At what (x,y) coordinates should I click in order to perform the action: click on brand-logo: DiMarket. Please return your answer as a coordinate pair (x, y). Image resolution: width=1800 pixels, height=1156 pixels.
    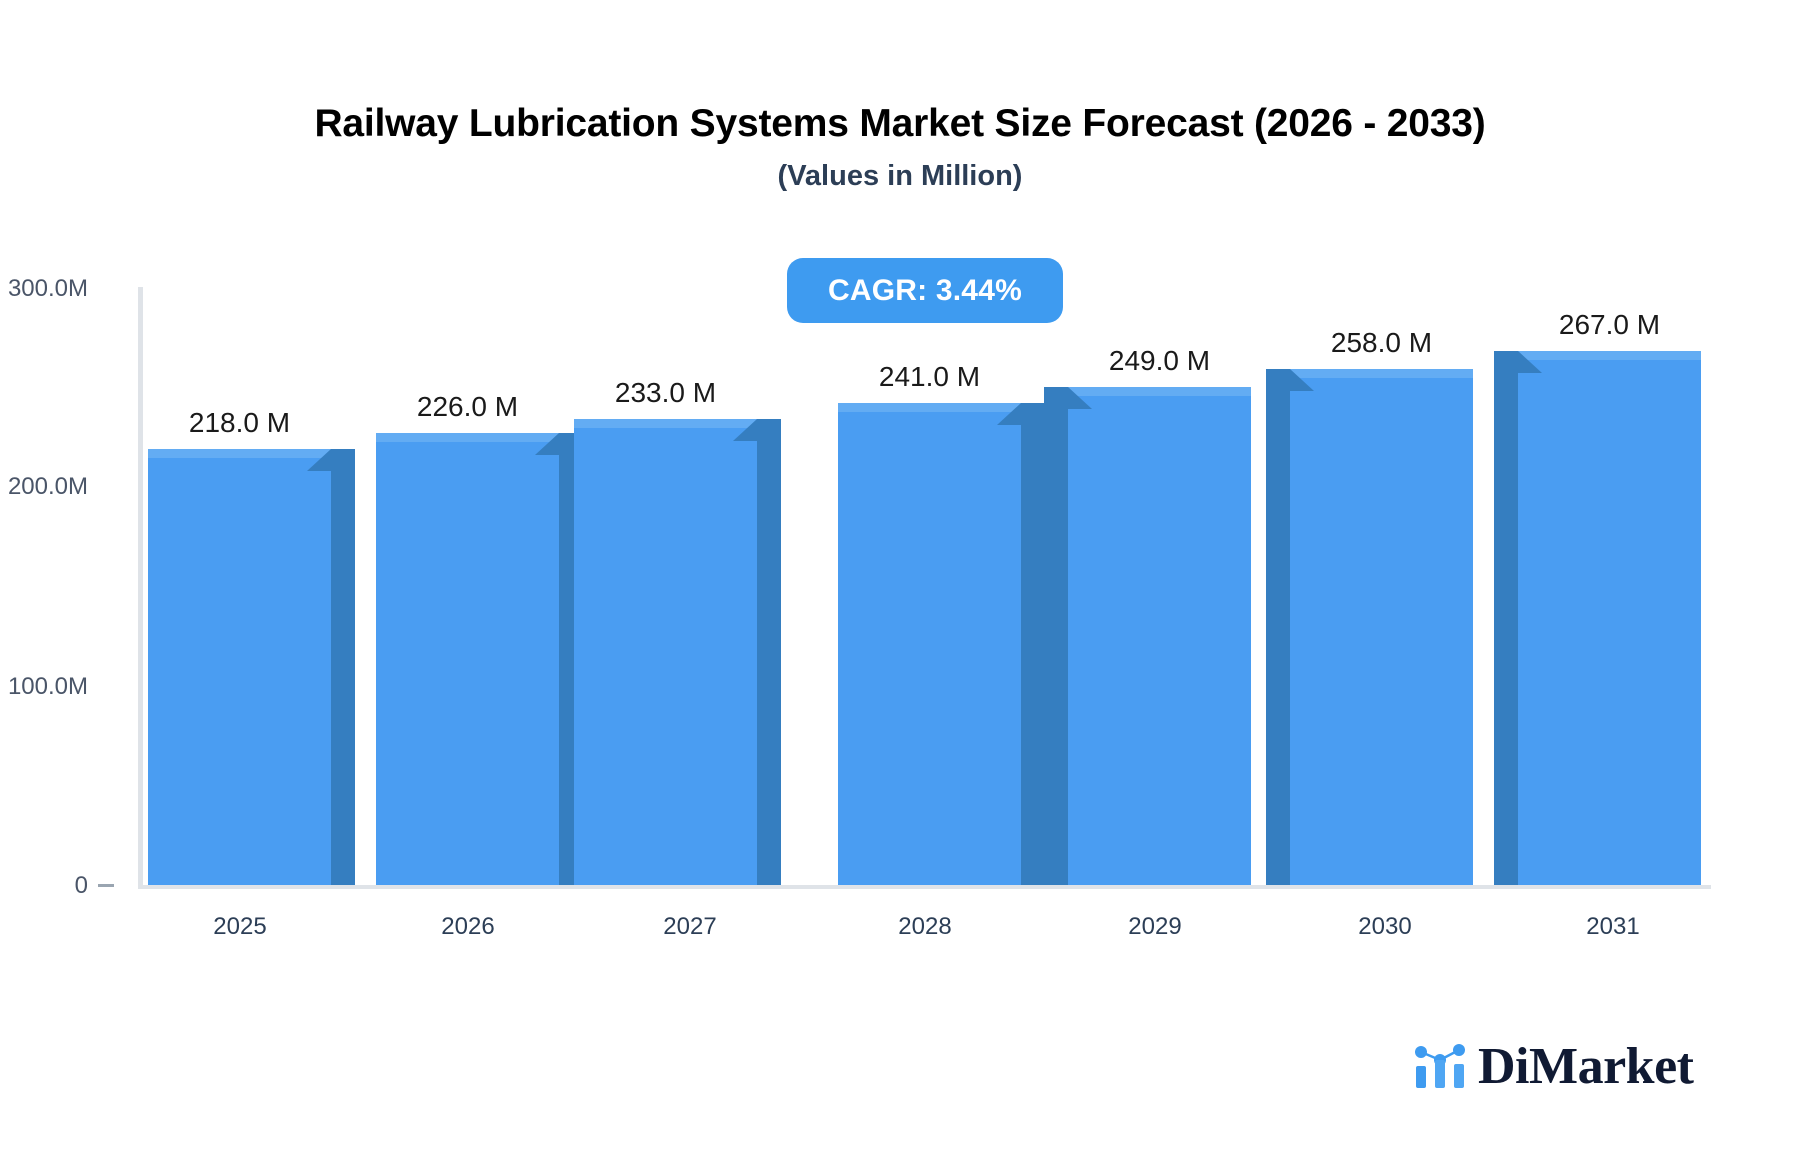
    Looking at the image, I should click on (1553, 1066).